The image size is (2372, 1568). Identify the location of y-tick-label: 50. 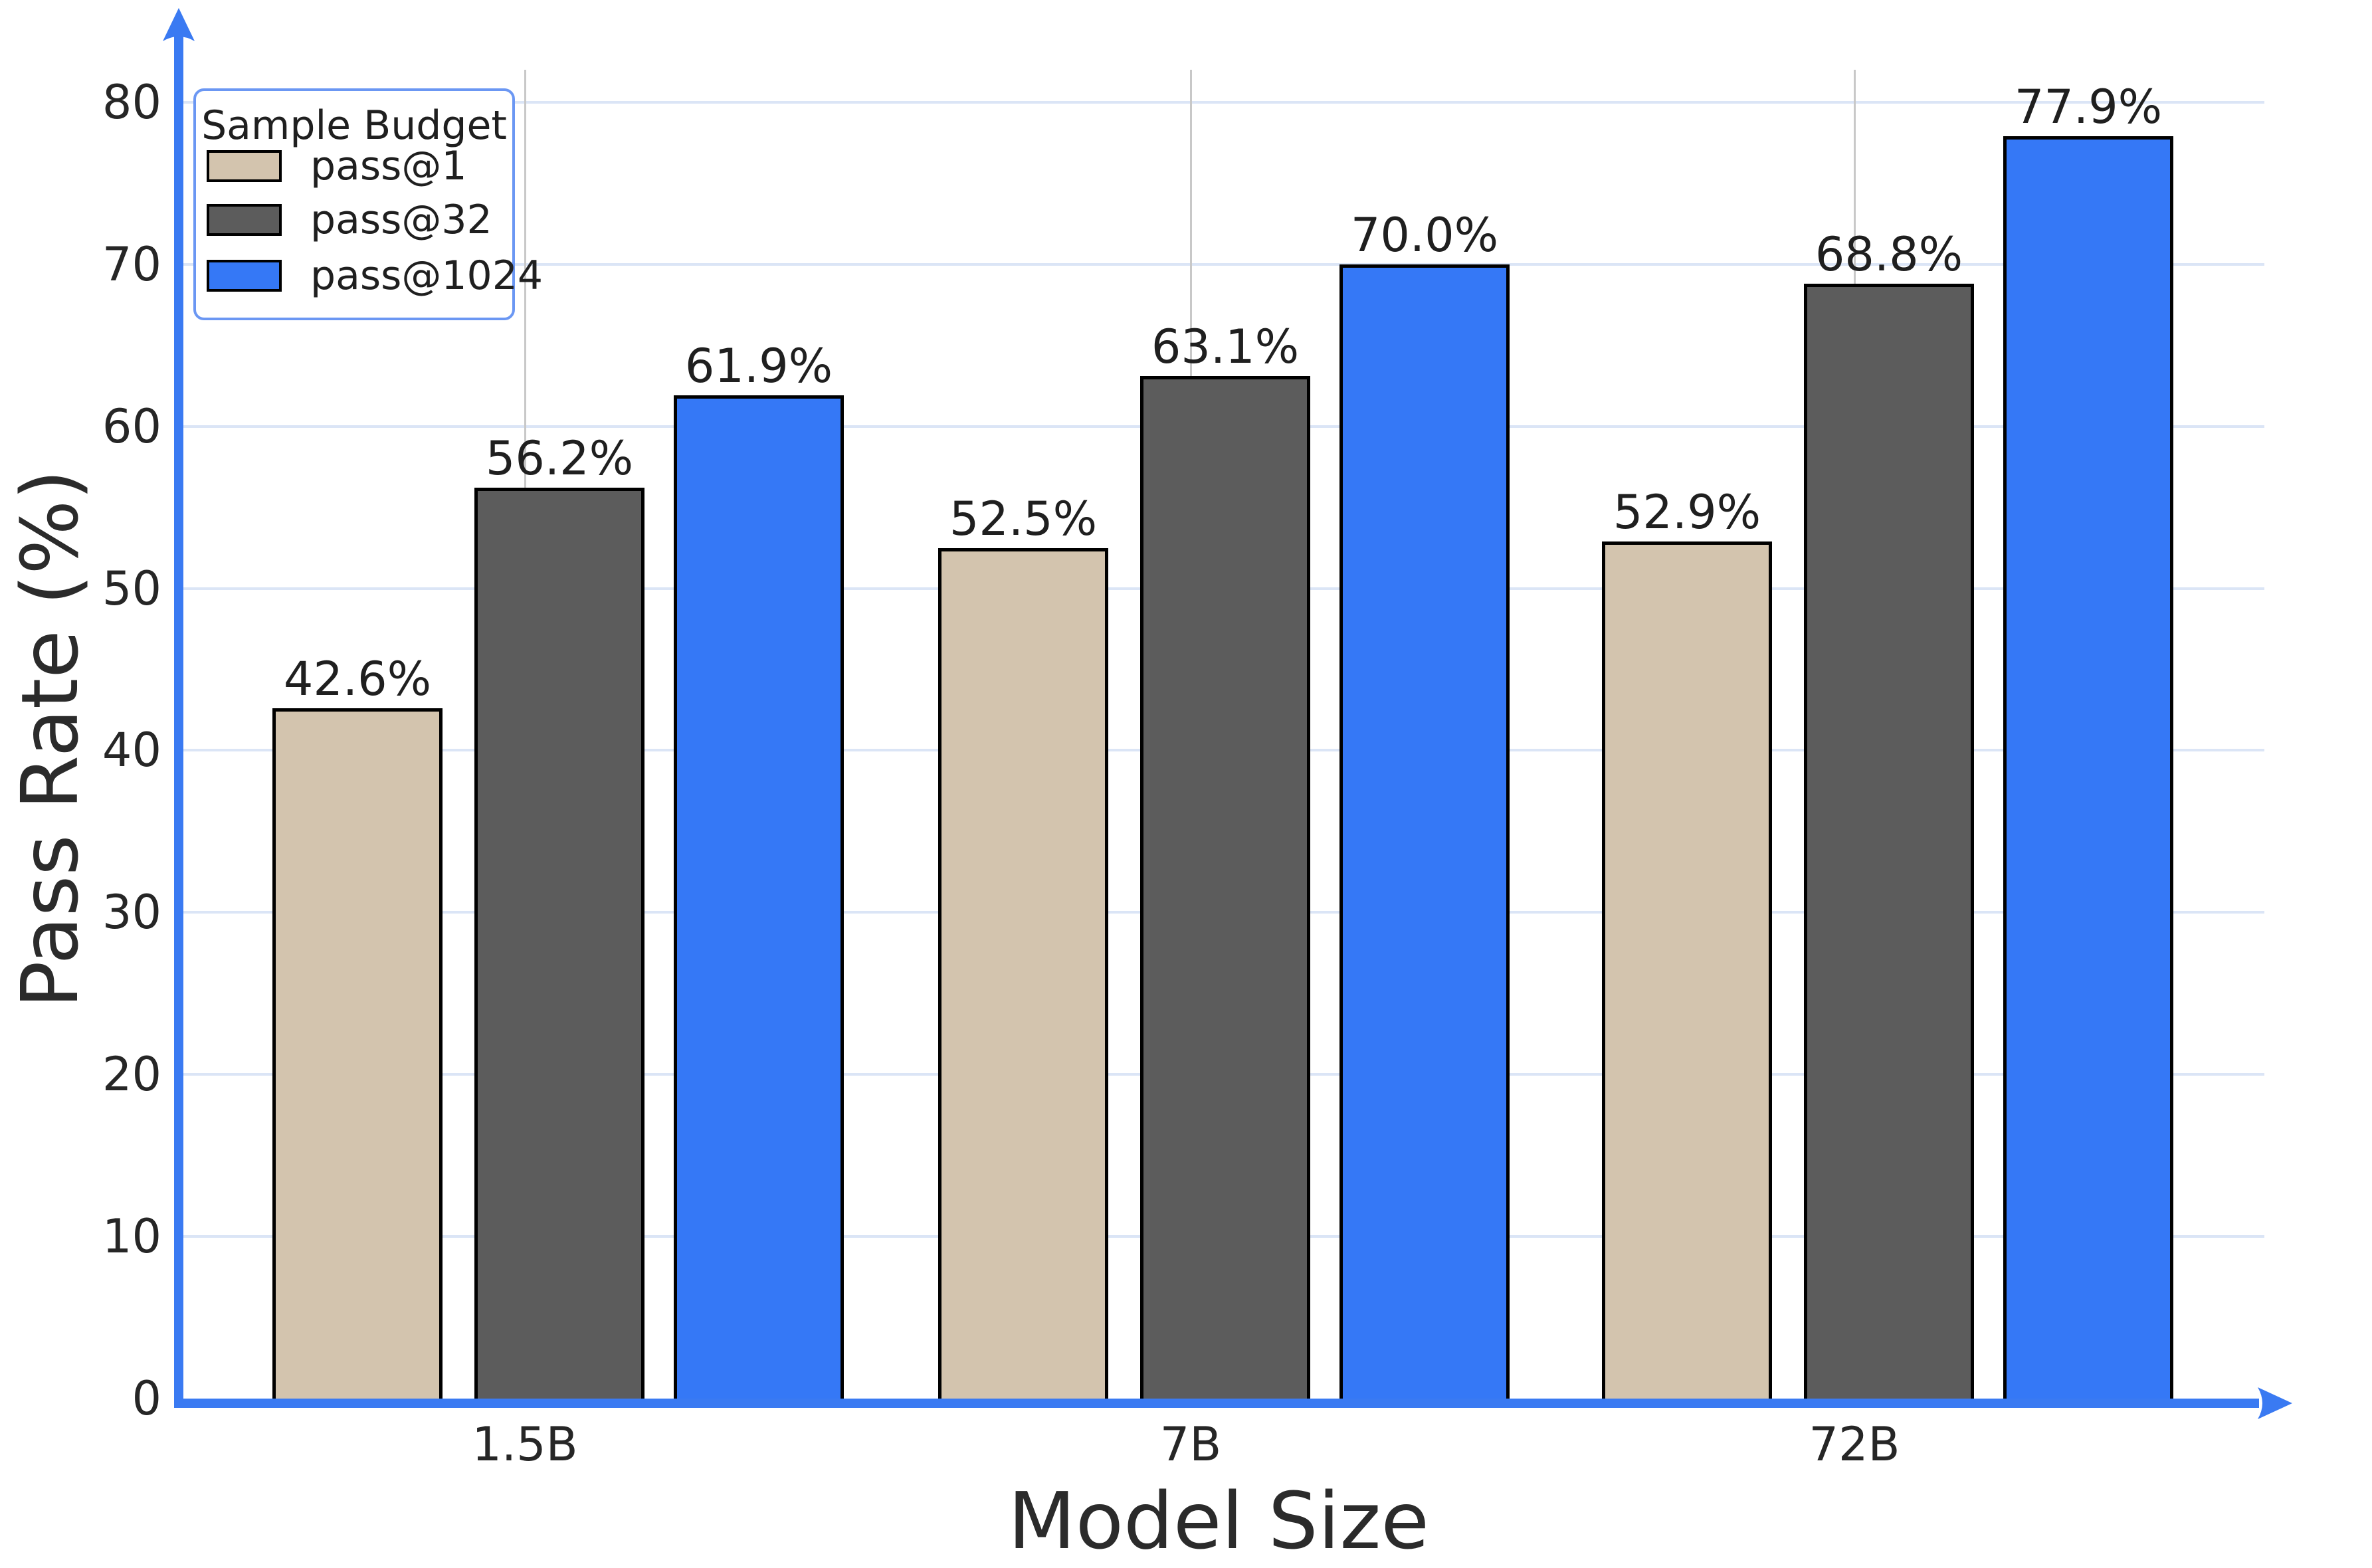
(131, 588).